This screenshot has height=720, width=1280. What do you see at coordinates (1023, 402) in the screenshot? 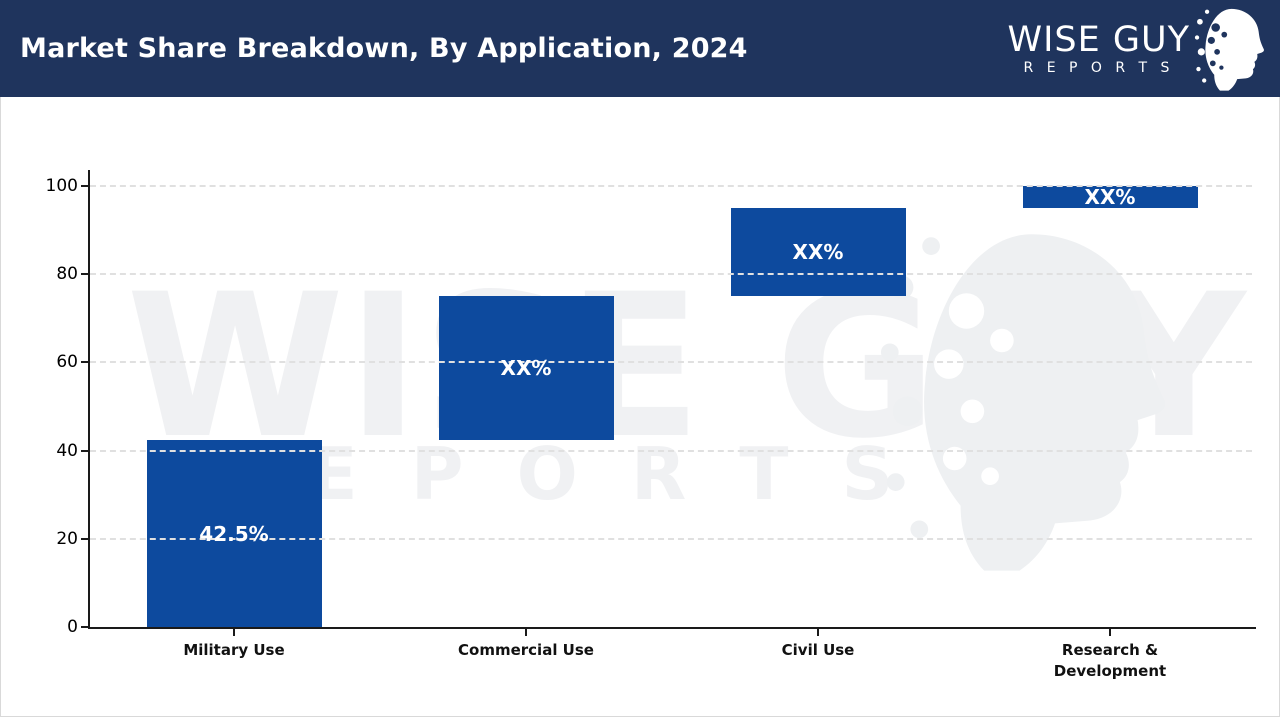
I see `watermark-head-icon` at bounding box center [1023, 402].